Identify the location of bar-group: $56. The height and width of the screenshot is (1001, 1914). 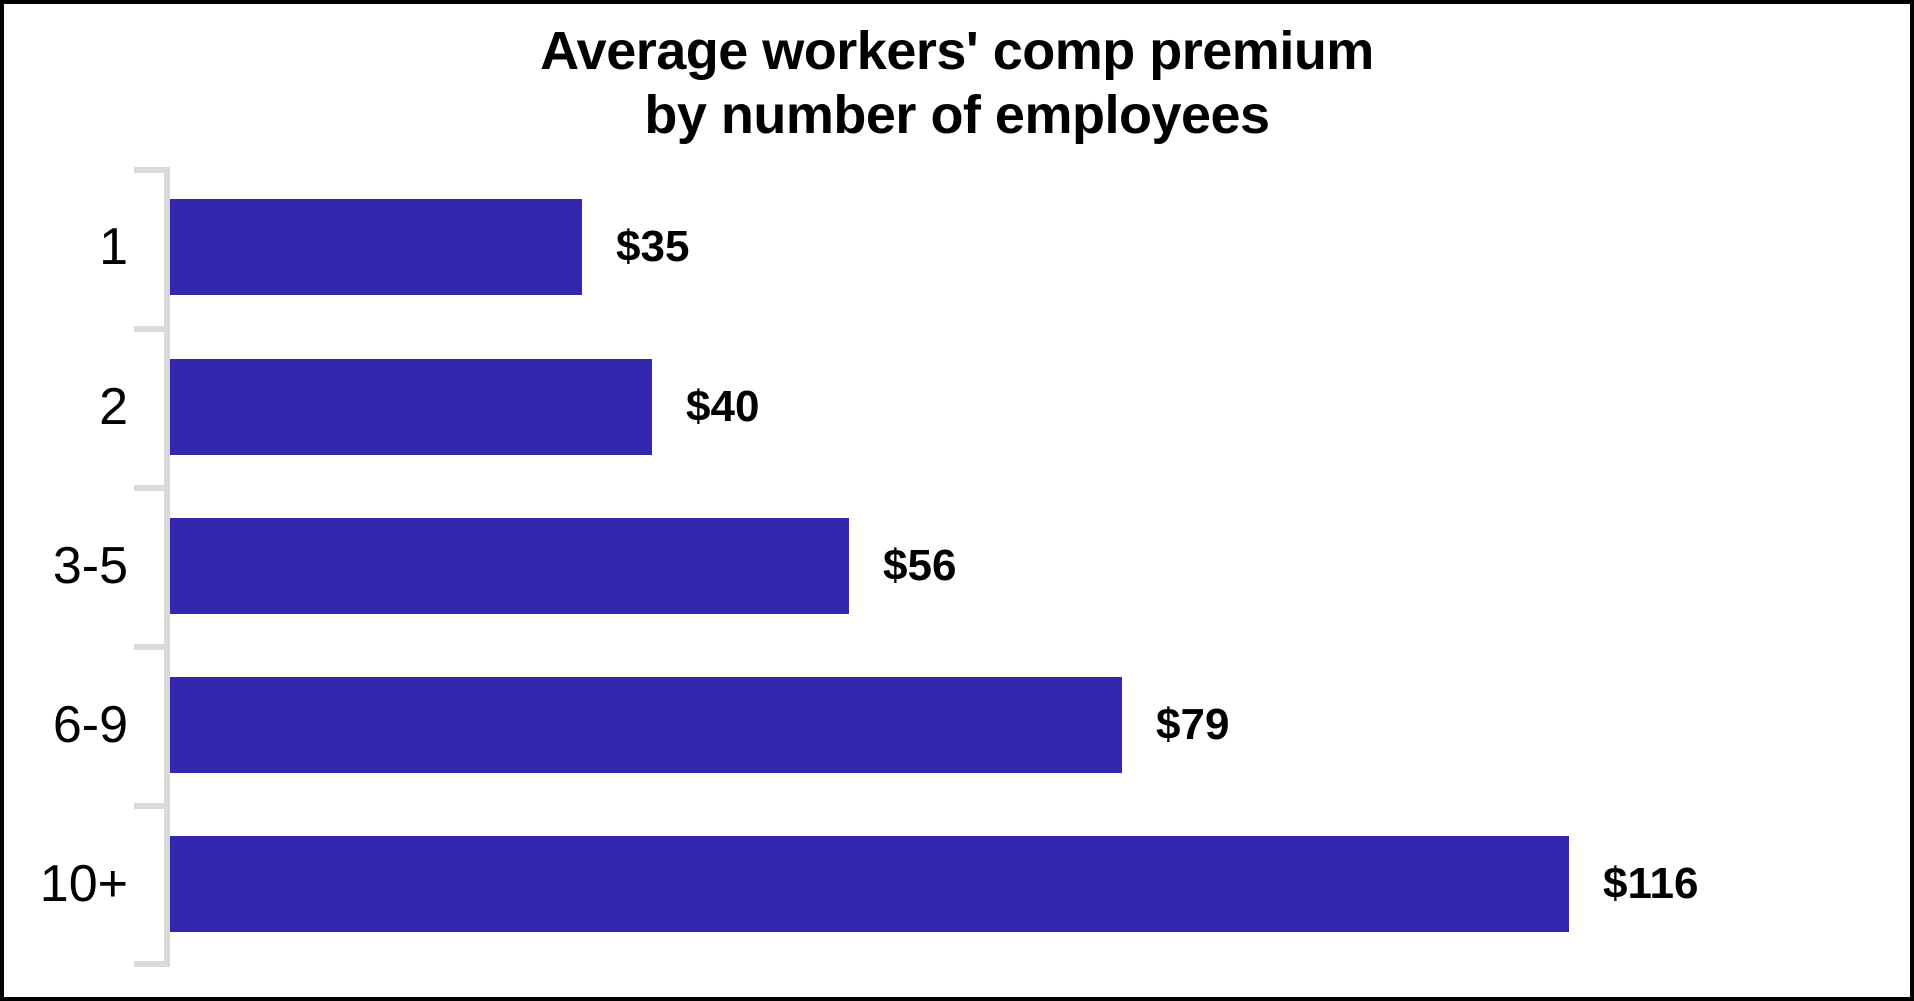
(563, 565).